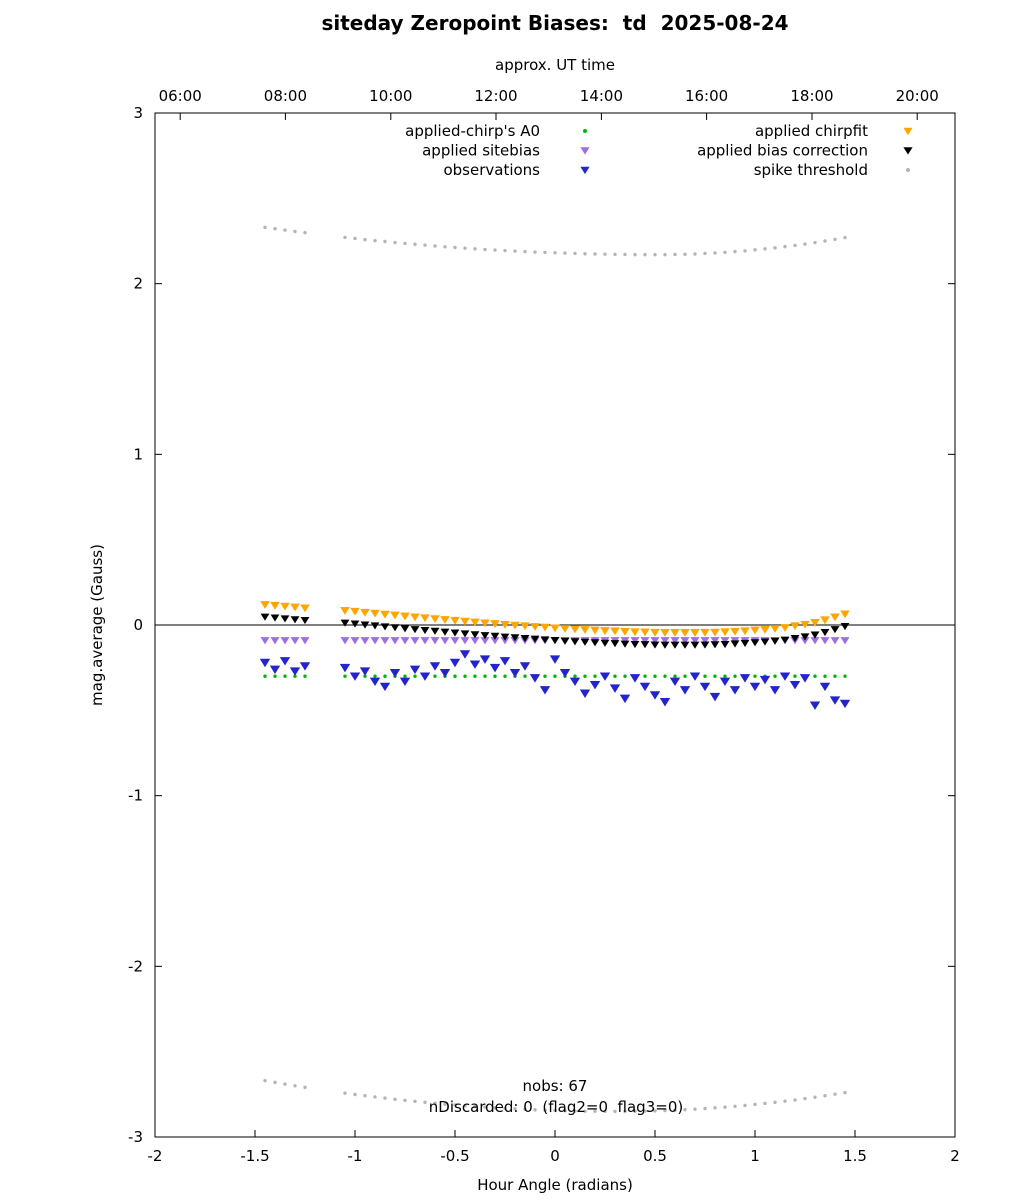 Image resolution: width=1024 pixels, height=1200 pixels. Describe the element at coordinates (811, 96) in the screenshot. I see `top-tick-label: 18:00` at that location.